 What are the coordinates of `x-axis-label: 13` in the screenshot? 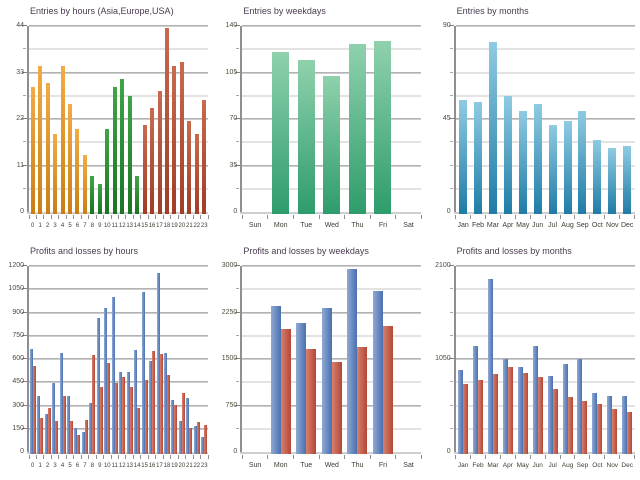 It's located at (130, 226).